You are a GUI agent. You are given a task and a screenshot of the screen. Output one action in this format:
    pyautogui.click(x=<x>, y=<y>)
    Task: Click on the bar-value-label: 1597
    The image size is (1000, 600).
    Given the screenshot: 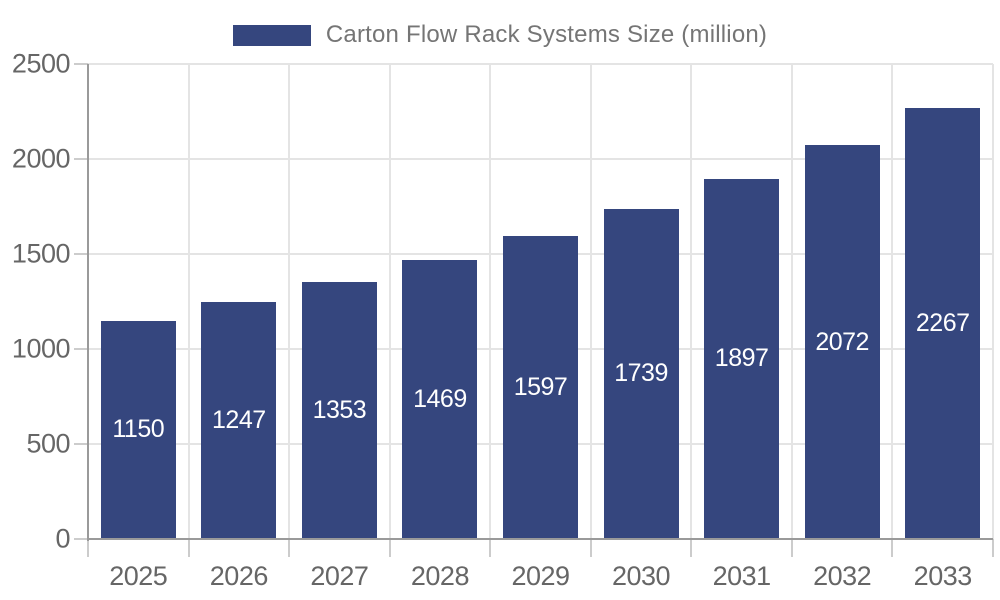 What is the action you would take?
    pyautogui.click(x=540, y=386)
    